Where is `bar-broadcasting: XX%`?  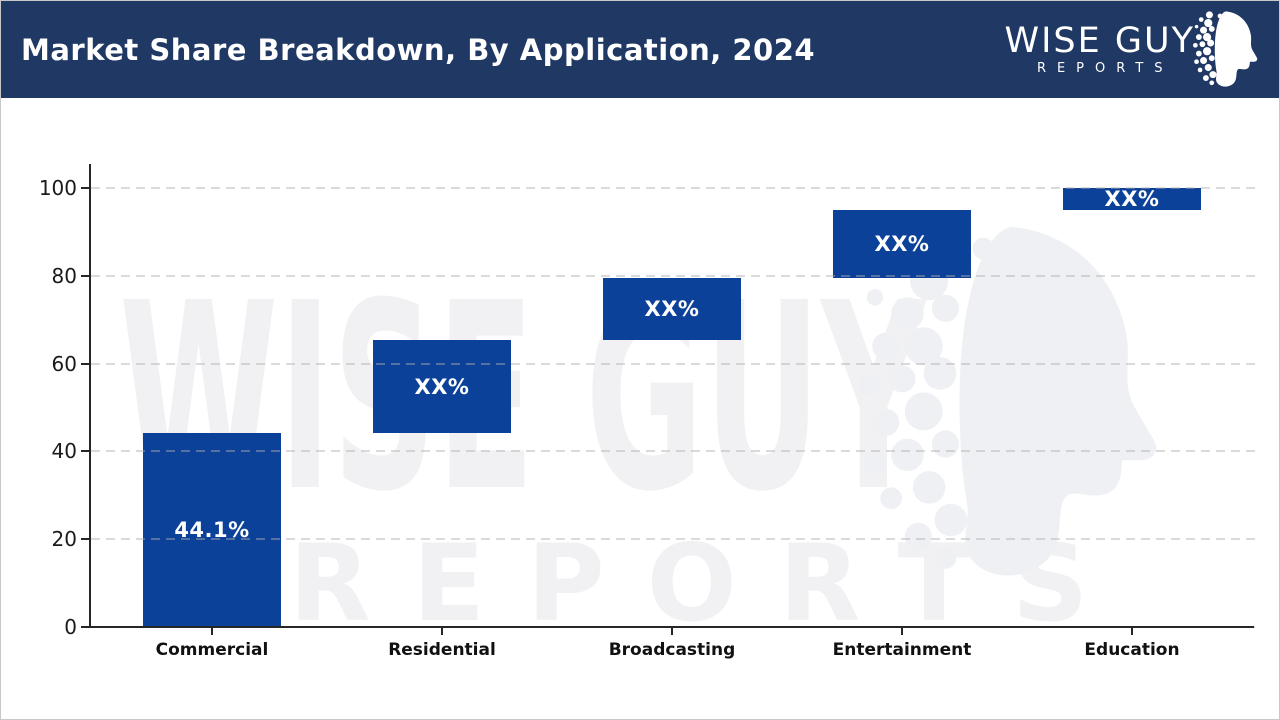
bar-broadcasting: XX% is located at coordinates (672, 309).